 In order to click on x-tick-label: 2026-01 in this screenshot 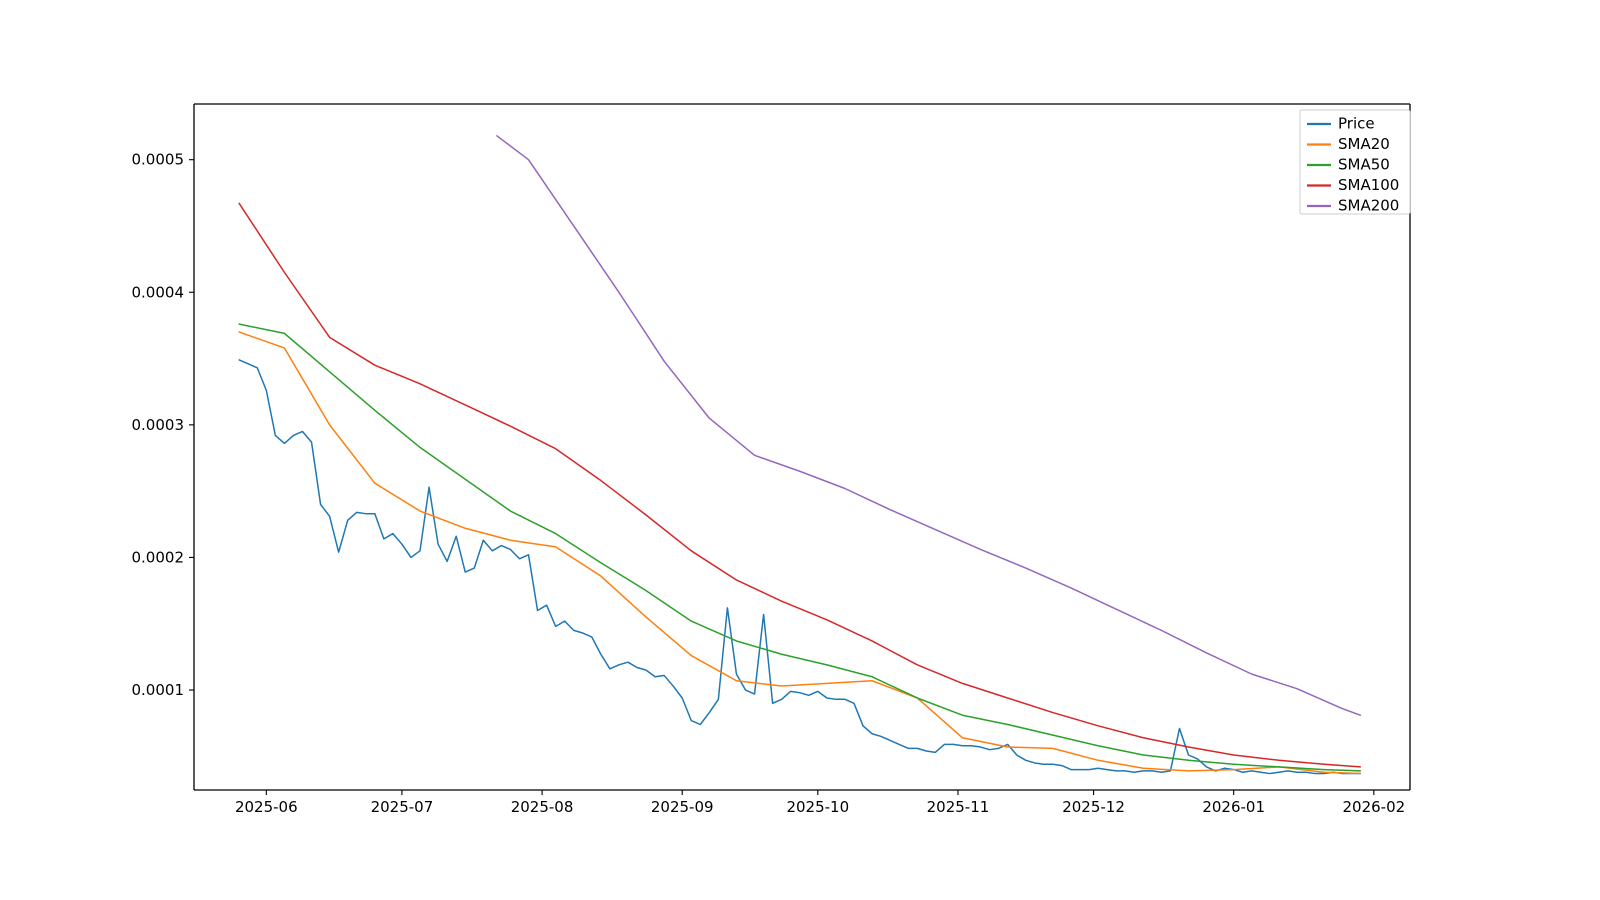, I will do `click(1233, 807)`.